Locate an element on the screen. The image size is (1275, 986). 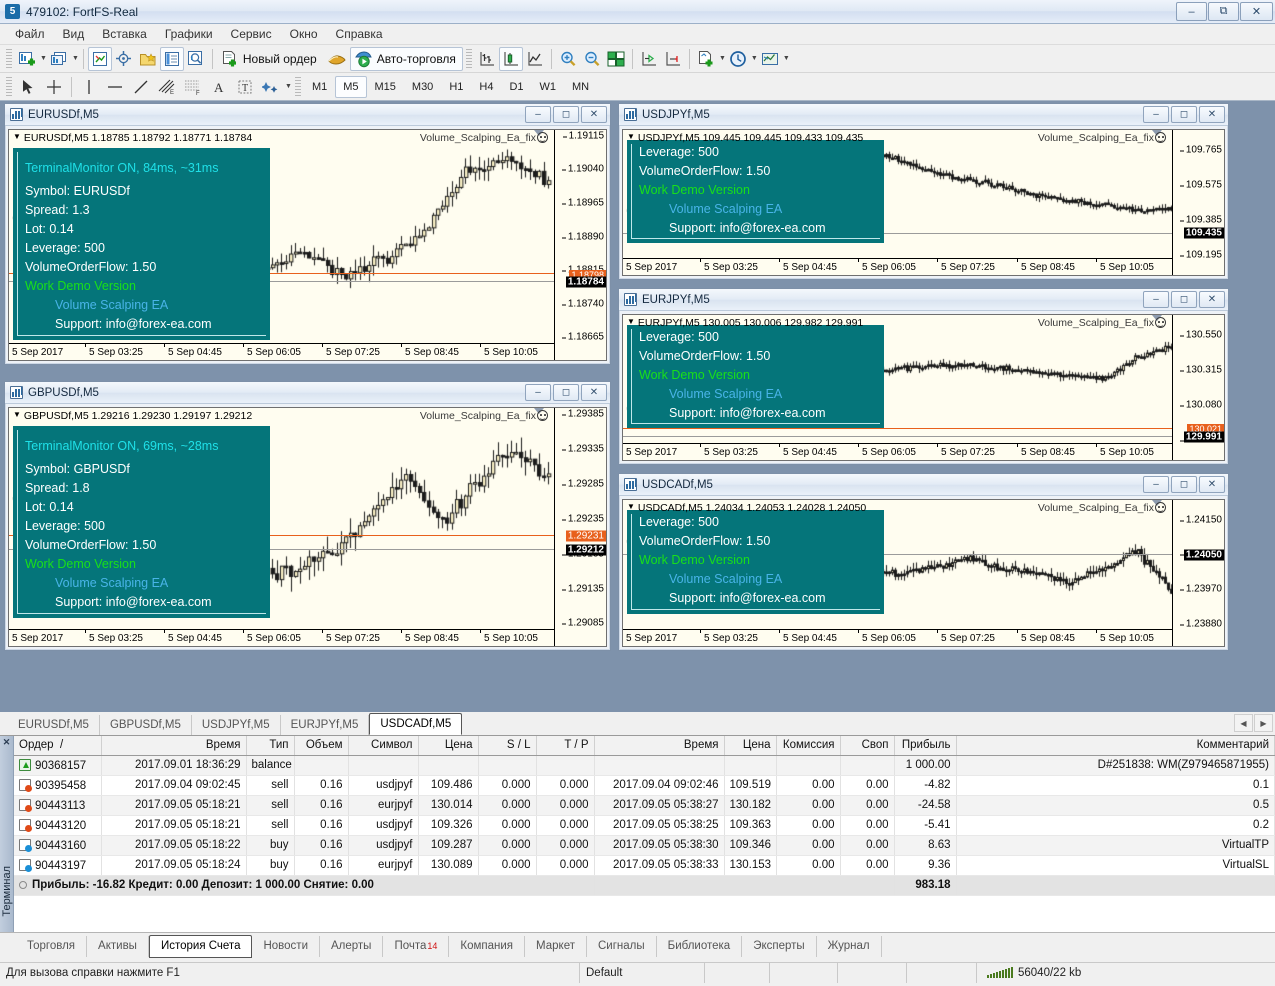
col-order: Ордер / is located at coordinates (58, 746).